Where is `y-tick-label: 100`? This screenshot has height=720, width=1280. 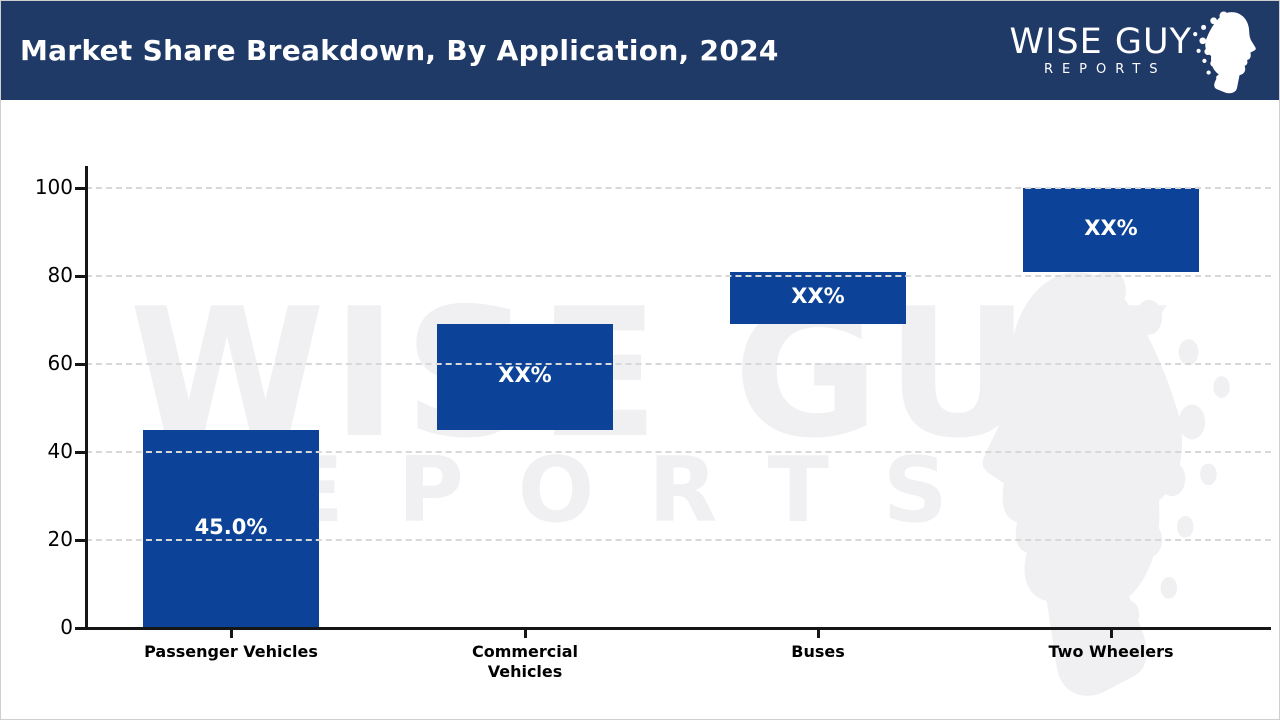 y-tick-label: 100 is located at coordinates (53, 187).